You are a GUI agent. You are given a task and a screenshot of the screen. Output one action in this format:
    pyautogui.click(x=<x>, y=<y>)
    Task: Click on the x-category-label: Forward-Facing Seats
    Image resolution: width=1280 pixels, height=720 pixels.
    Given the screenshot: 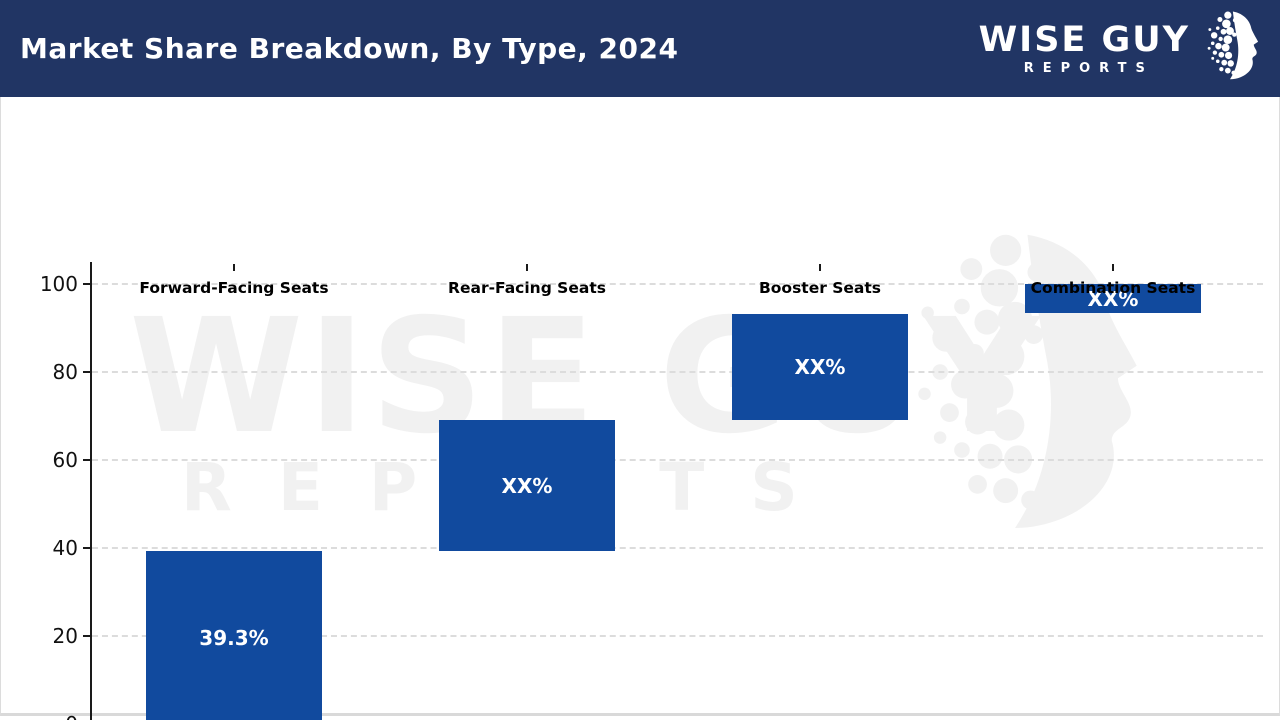 What is the action you would take?
    pyautogui.click(x=234, y=288)
    